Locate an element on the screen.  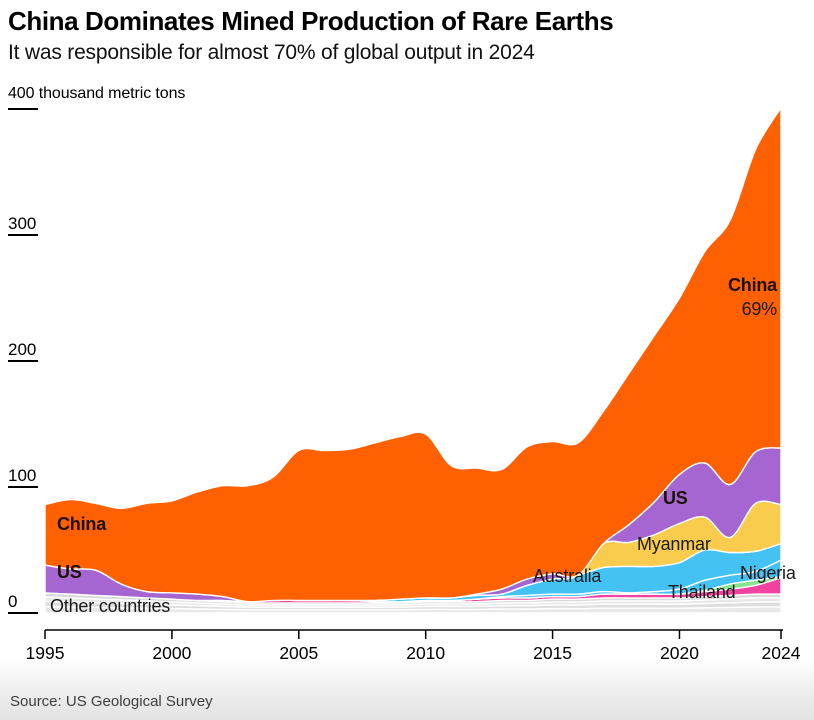
y-axis-top-tick-value: 400 is located at coordinates (21, 93).